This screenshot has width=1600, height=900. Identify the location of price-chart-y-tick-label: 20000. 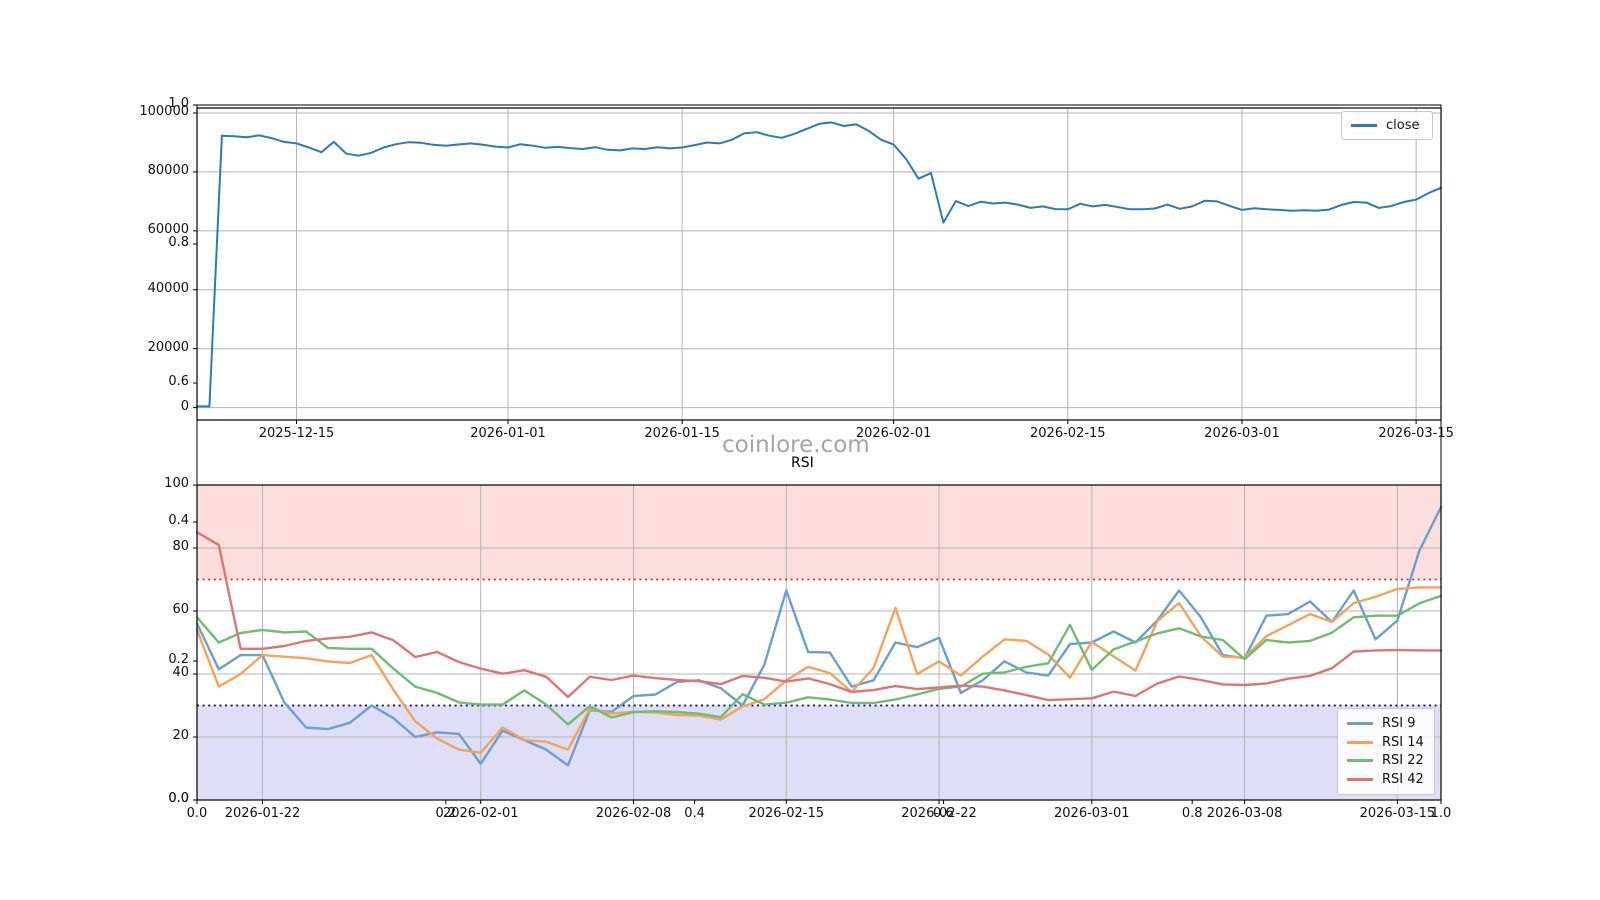
(168, 347).